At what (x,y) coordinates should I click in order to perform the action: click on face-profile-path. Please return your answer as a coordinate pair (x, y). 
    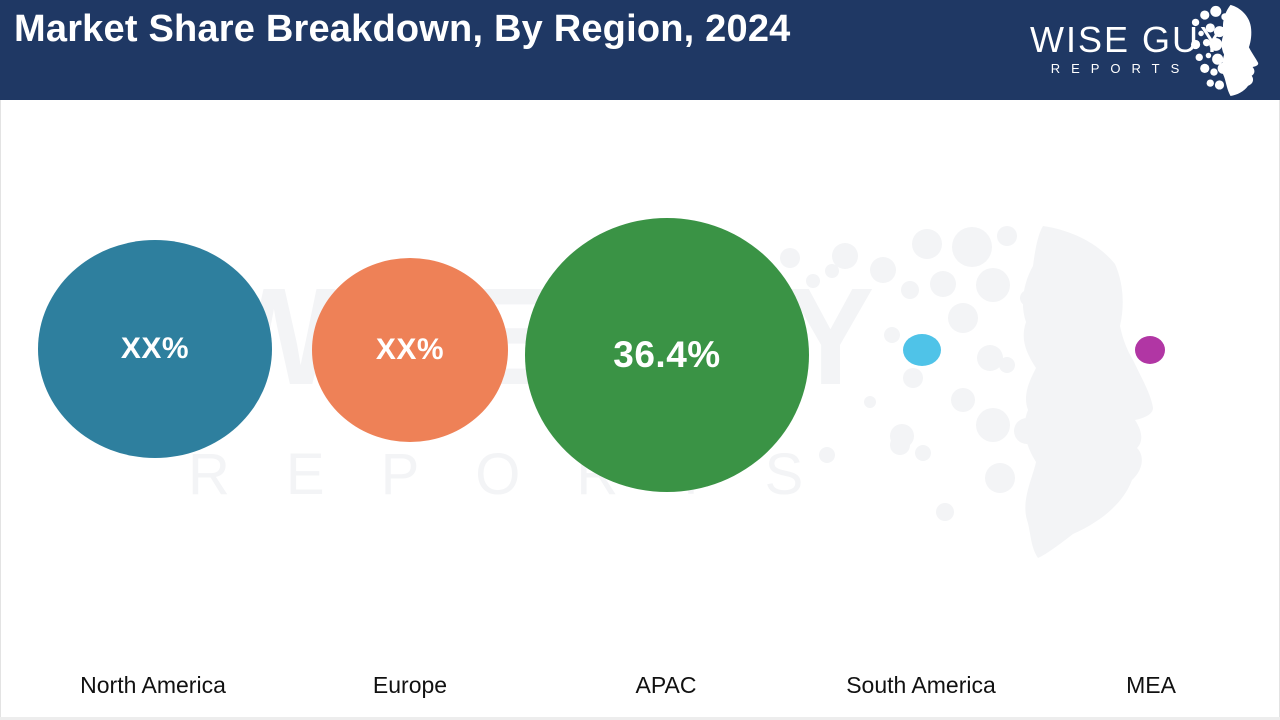
    Looking at the image, I should click on (1240, 50).